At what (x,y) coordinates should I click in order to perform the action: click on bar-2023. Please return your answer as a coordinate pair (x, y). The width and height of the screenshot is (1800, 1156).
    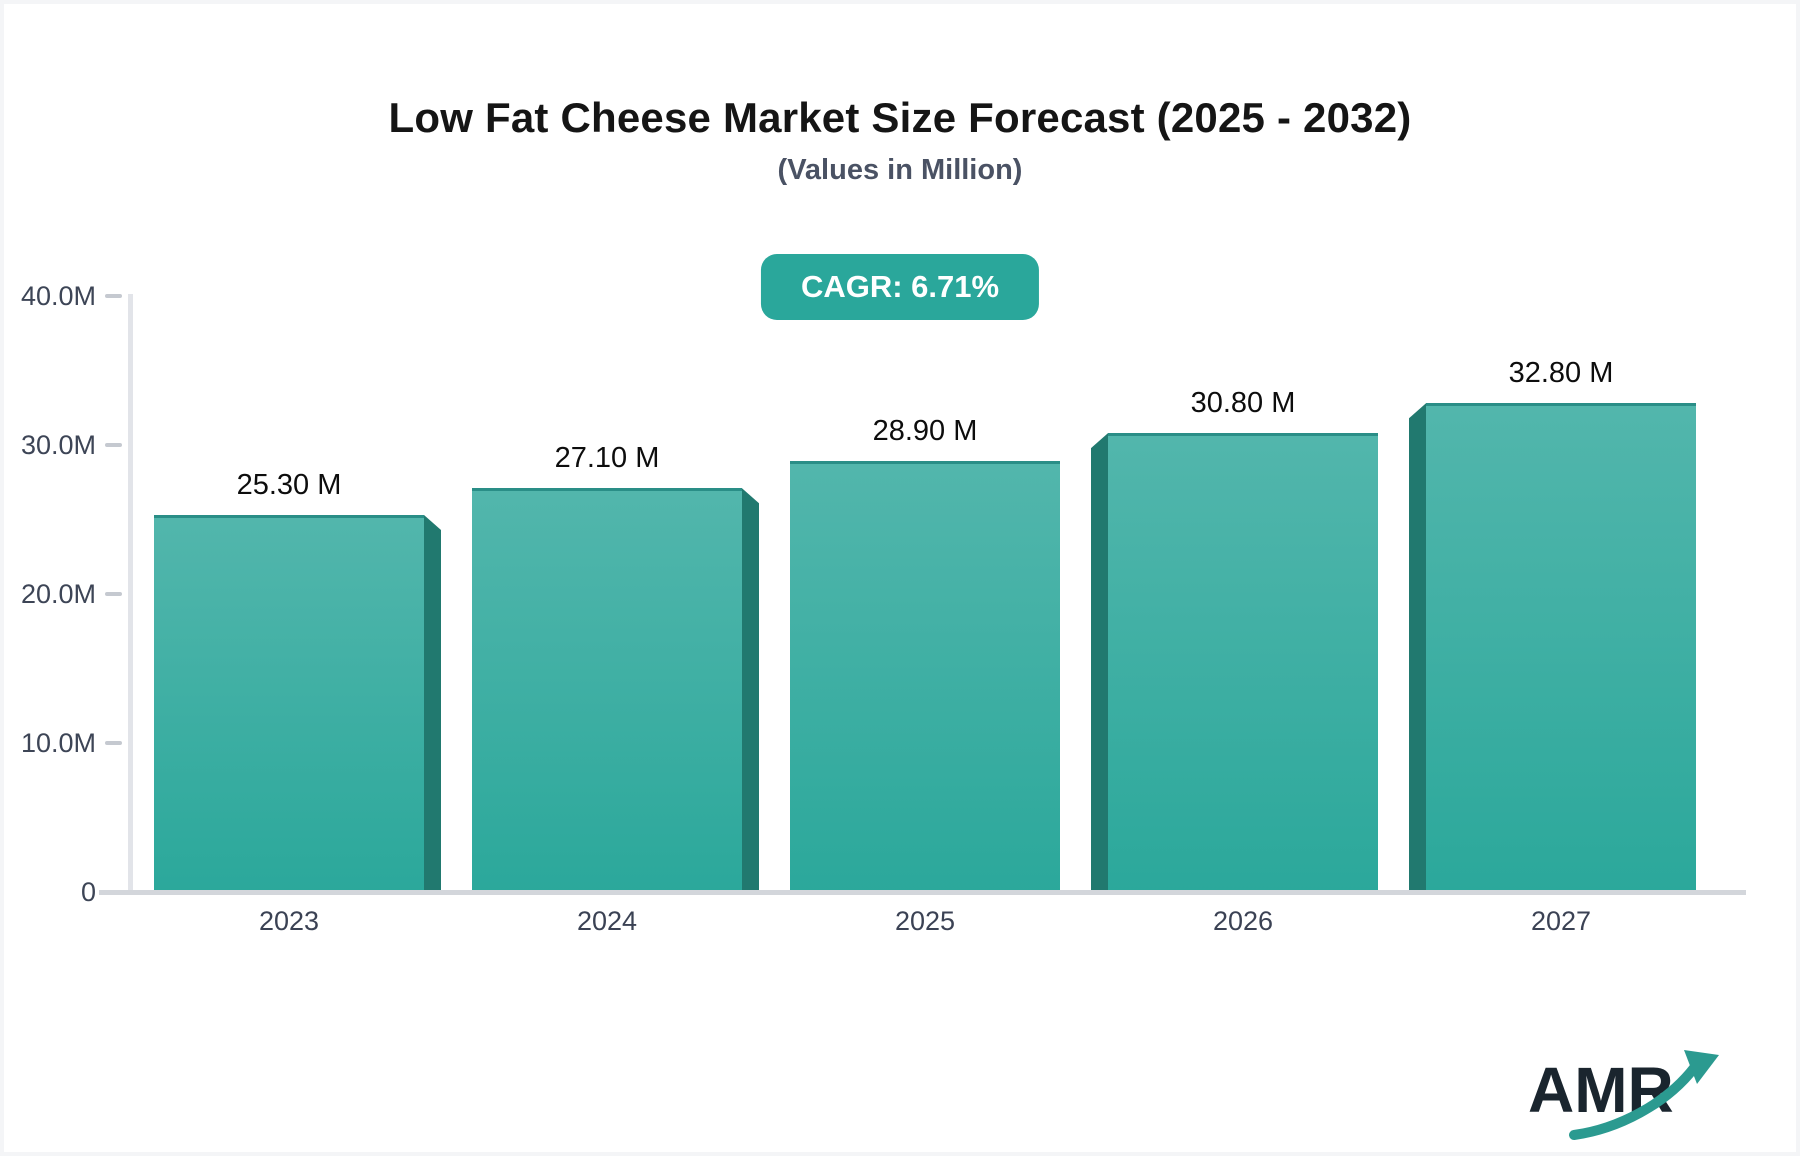
    Looking at the image, I should click on (289, 703).